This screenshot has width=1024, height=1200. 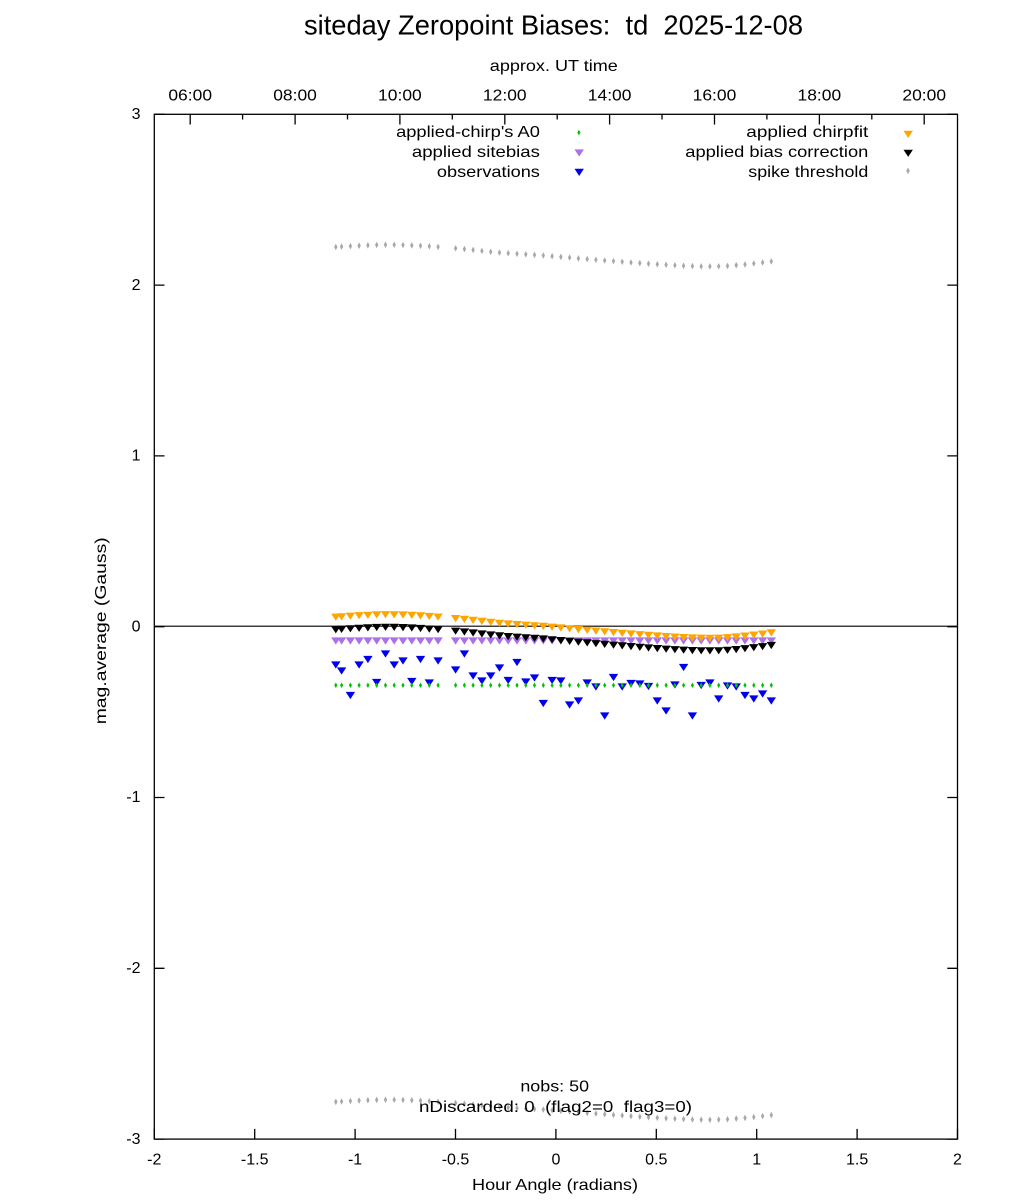 What do you see at coordinates (554, 1086) in the screenshot?
I see `svg-text: nobs: 50` at bounding box center [554, 1086].